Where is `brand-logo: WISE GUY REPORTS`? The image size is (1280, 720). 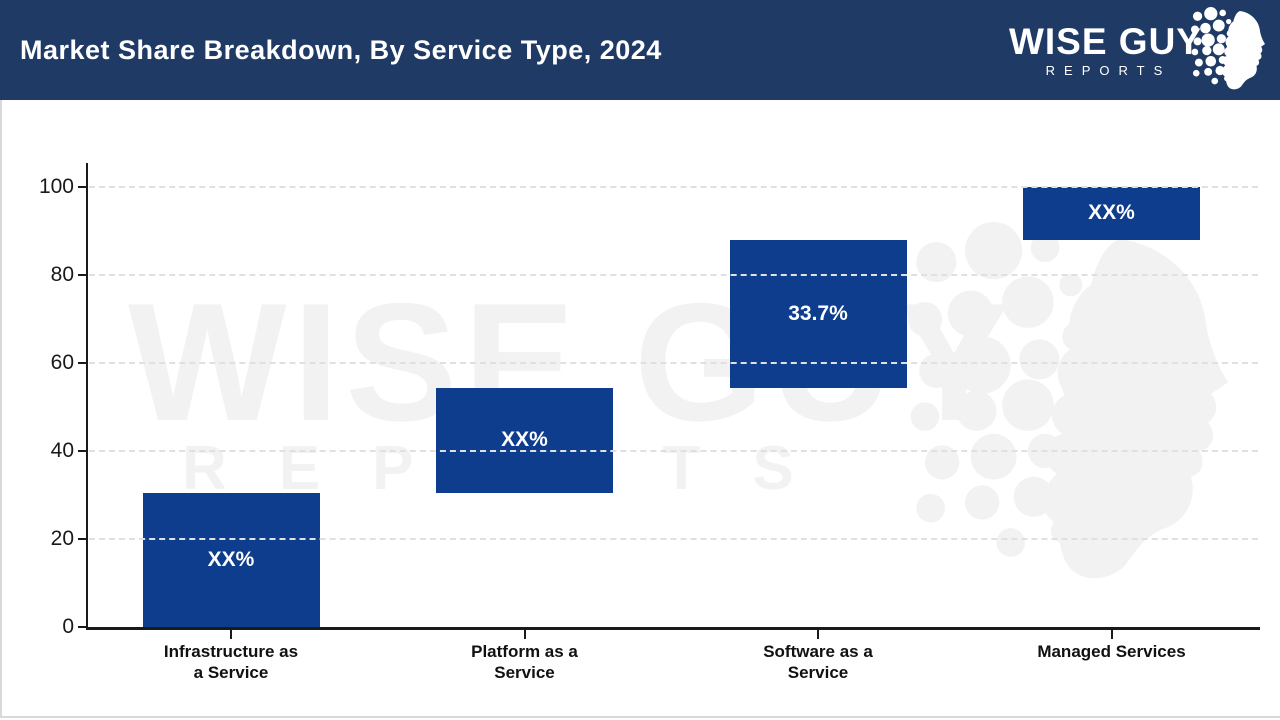 brand-logo: WISE GUY REPORTS is located at coordinates (1141, 50).